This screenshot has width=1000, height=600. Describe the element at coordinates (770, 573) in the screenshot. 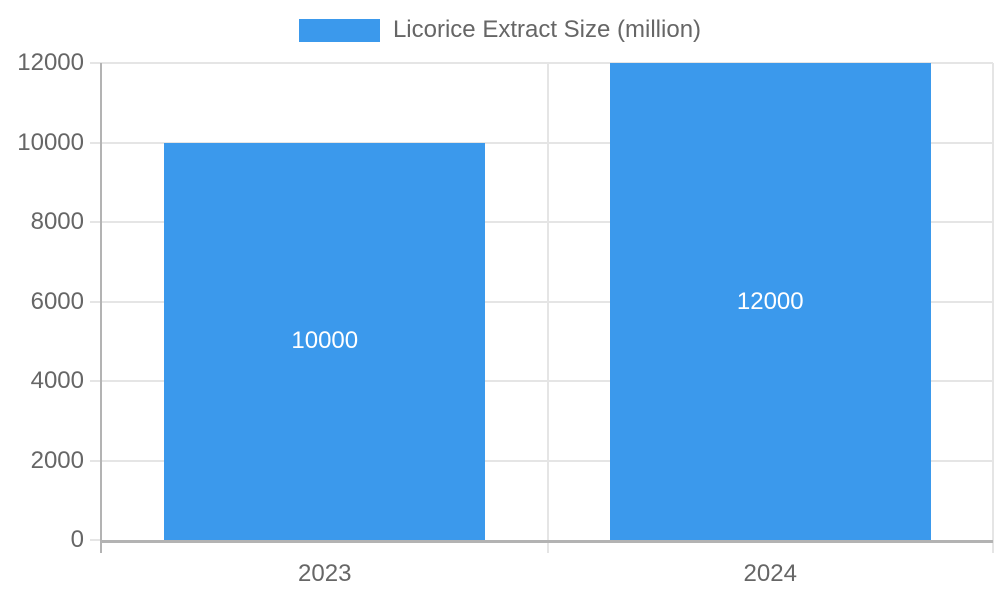

I see `x-axis-label: 2024` at that location.